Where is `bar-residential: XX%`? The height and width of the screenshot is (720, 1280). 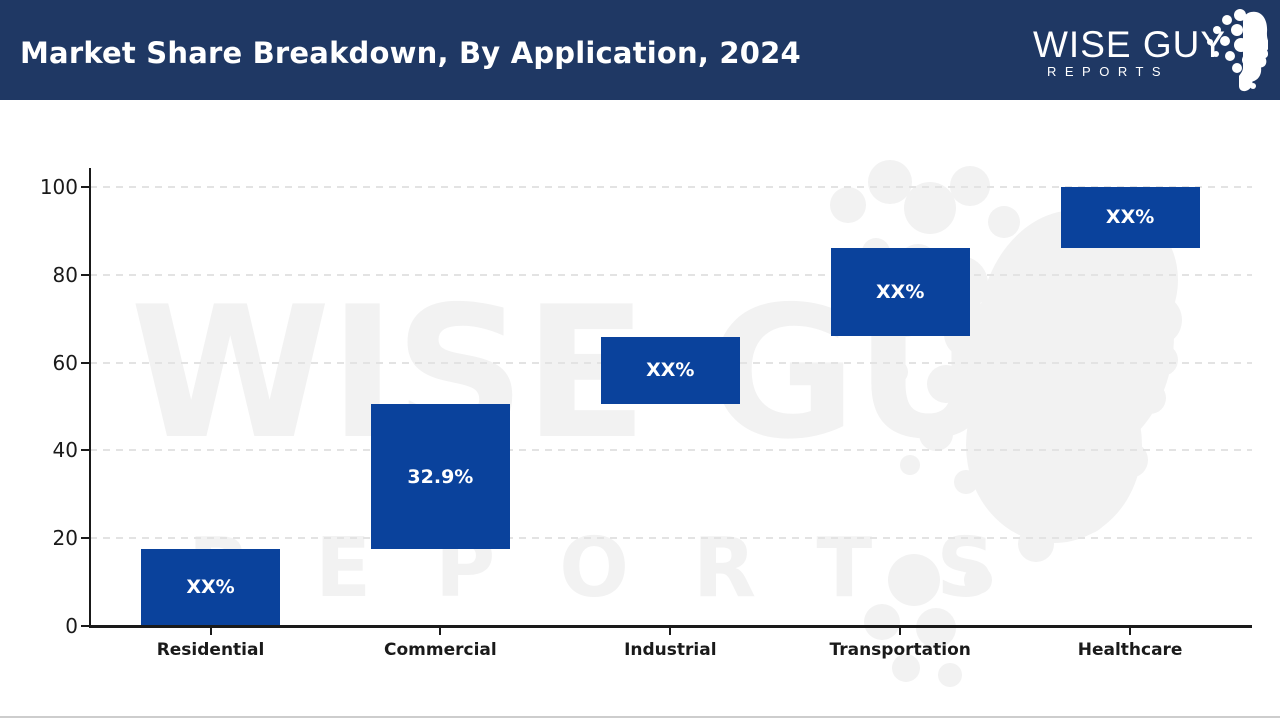
bar-residential: XX% is located at coordinates (210, 587).